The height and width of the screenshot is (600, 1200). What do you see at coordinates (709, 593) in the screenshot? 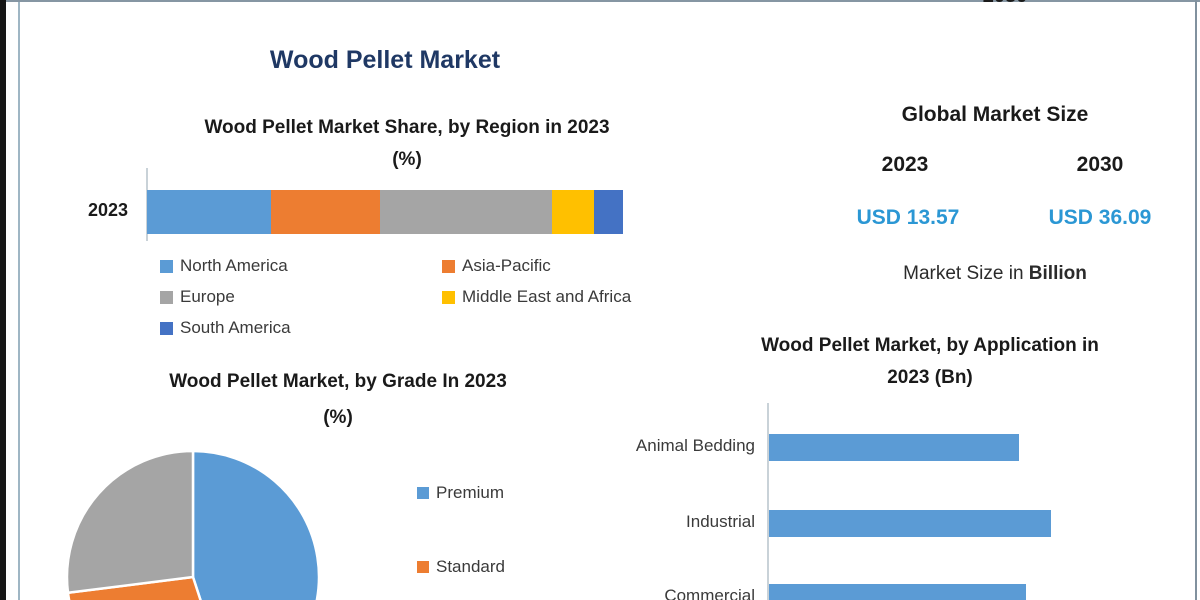
I see `application-category-label: Commercial` at bounding box center [709, 593].